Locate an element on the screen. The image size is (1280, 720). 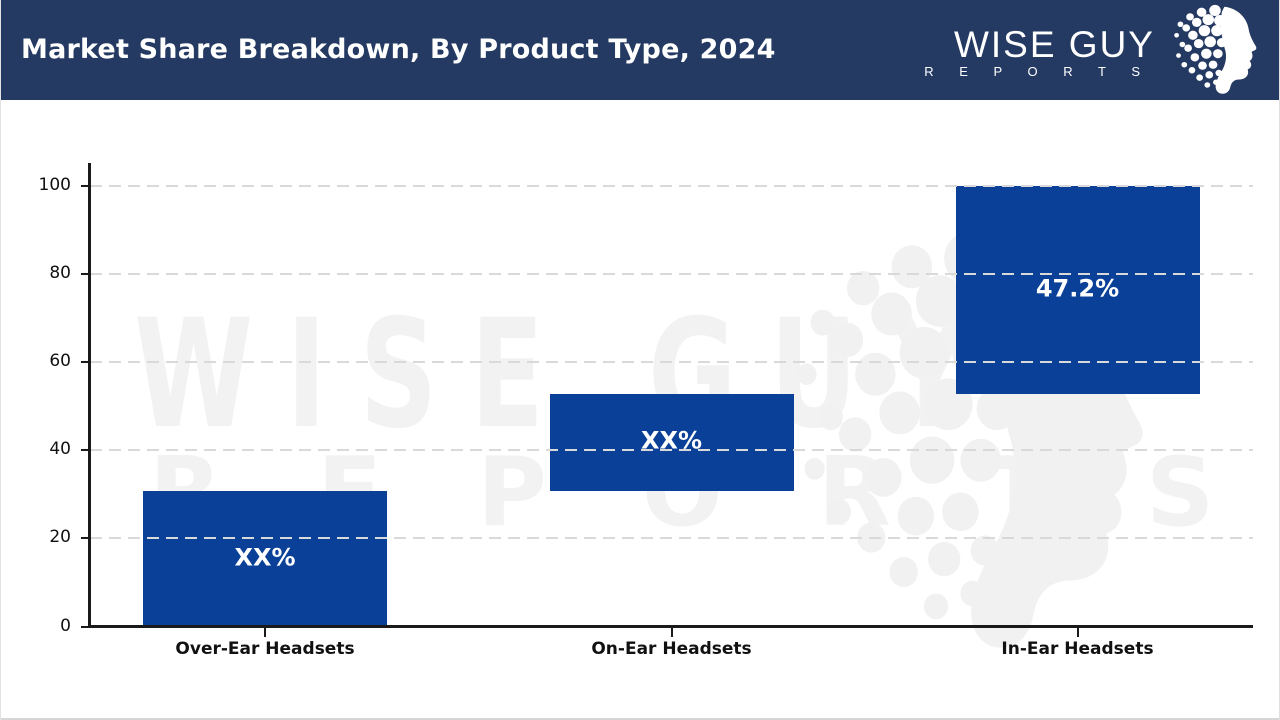
x-category-label-0: Over-Ear Headsets is located at coordinates (265, 649).